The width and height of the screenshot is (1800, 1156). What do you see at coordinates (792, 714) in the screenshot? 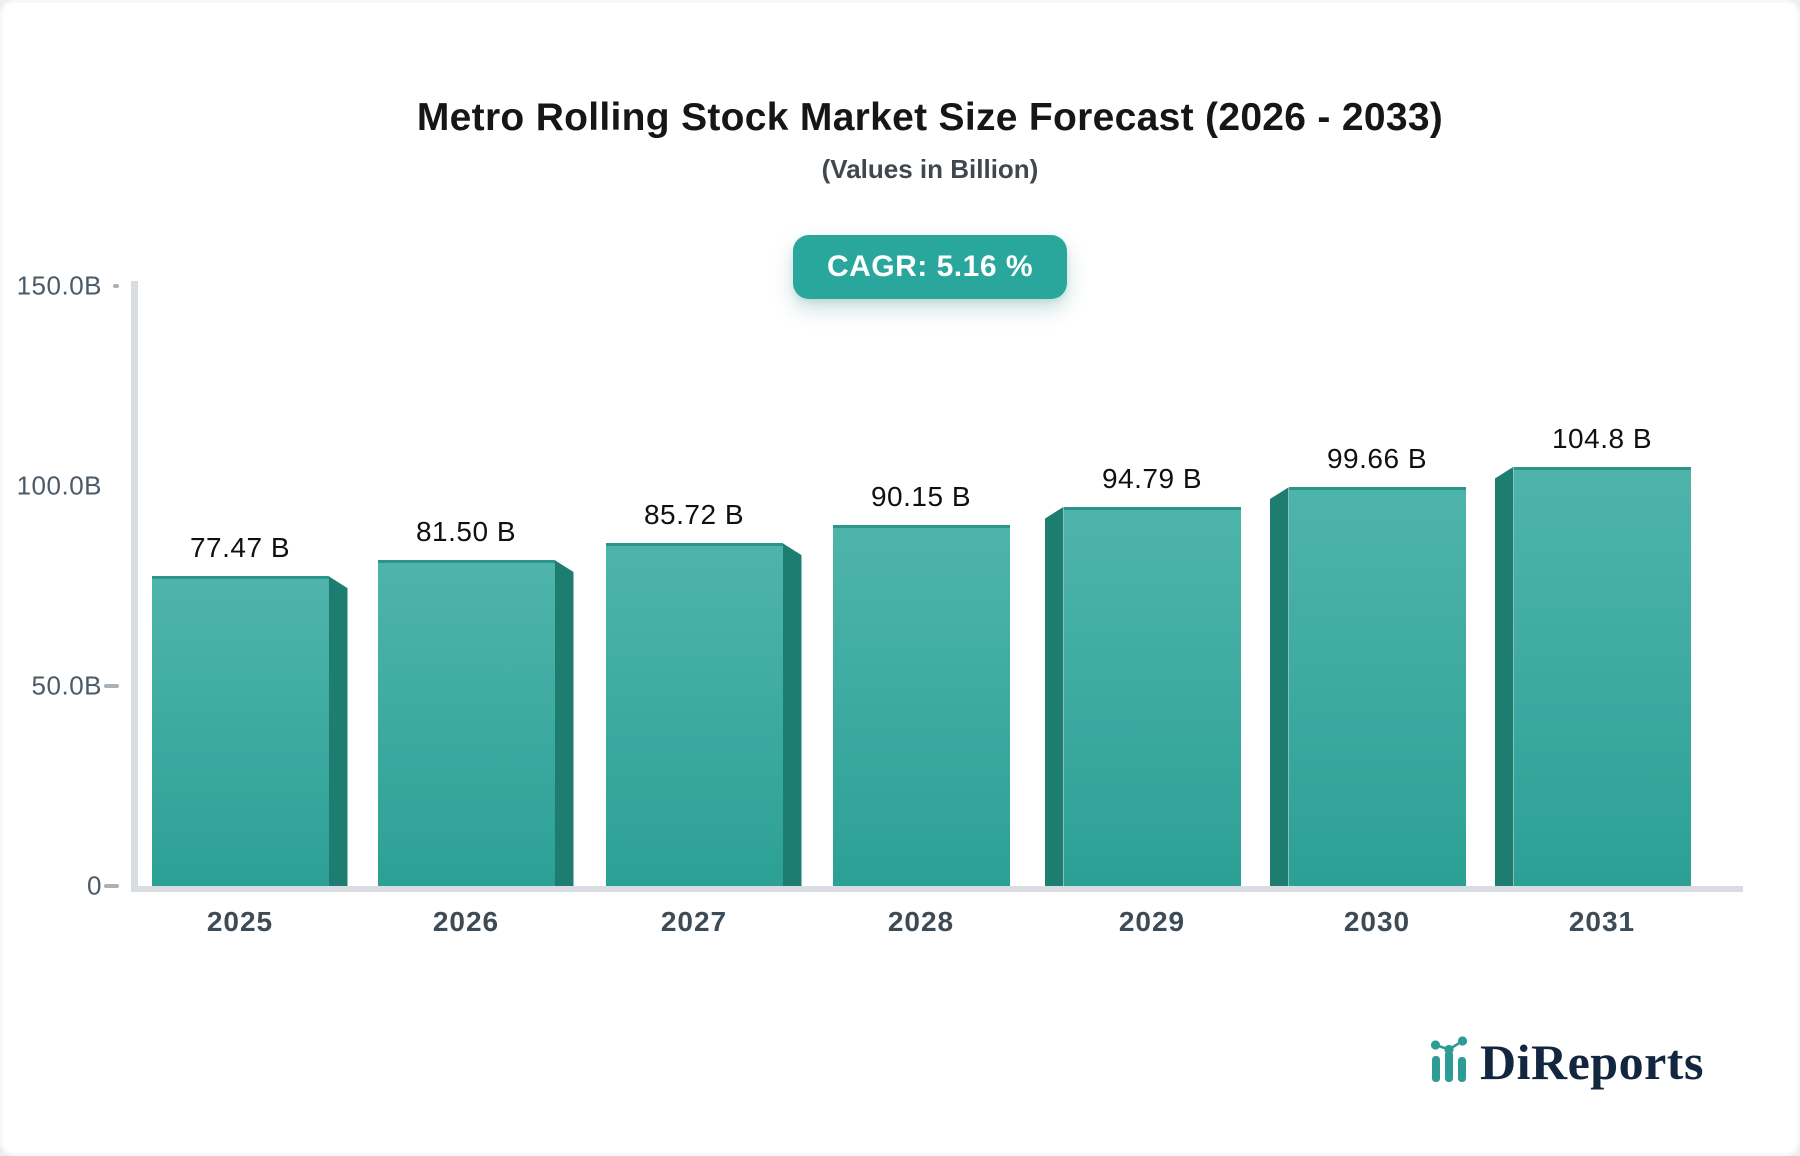
I see `bar-side-face-2027` at bounding box center [792, 714].